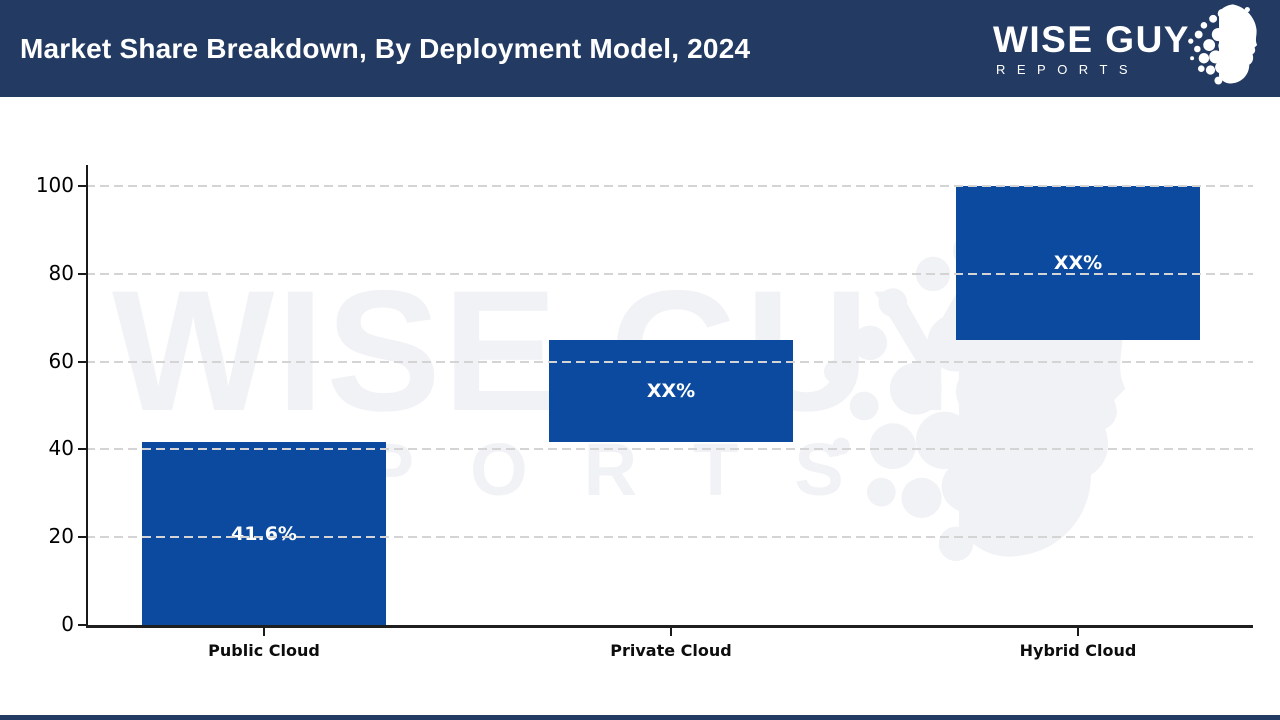 This screenshot has width=1280, height=720. I want to click on y-axis-line, so click(87, 396).